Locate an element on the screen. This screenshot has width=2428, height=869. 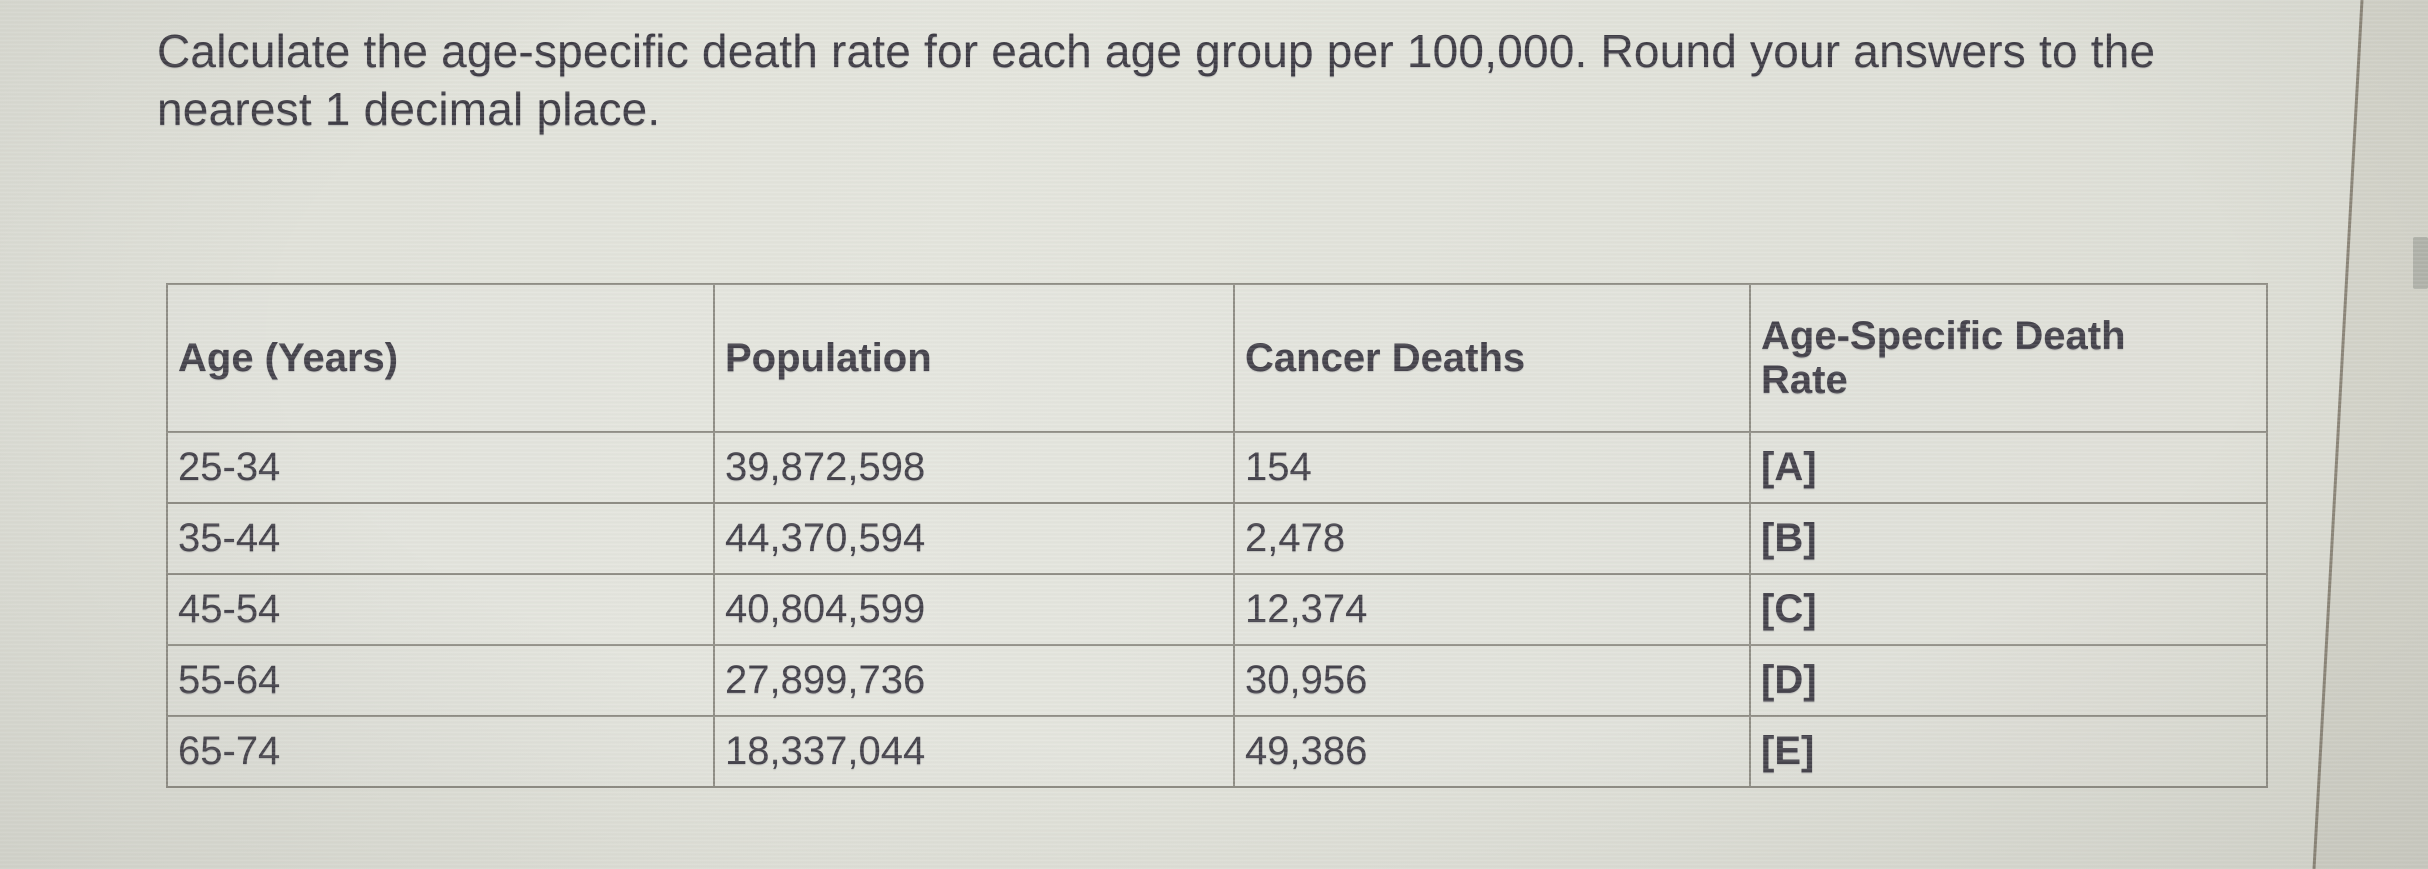
column-header-death-rate: Age-Specific Death Rate is located at coordinates (2008, 358).